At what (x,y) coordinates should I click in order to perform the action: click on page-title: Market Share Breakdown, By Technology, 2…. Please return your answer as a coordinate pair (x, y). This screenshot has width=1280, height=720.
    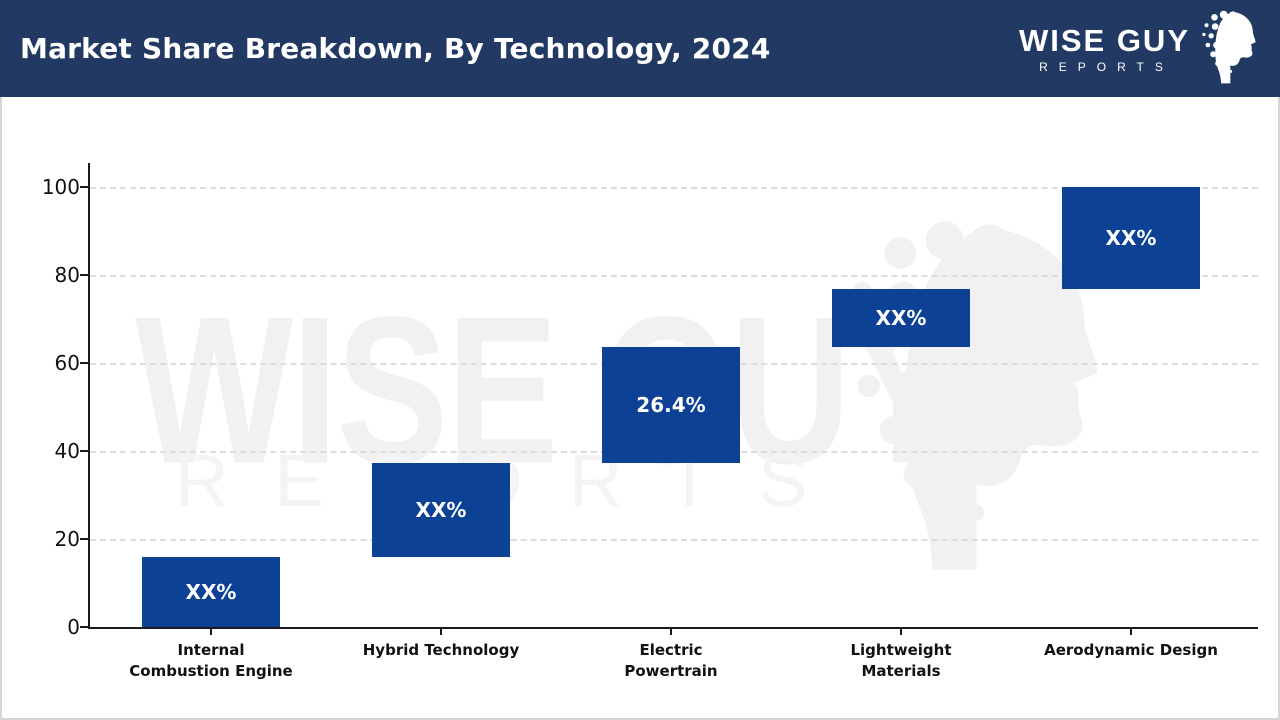
    Looking at the image, I should click on (395, 48).